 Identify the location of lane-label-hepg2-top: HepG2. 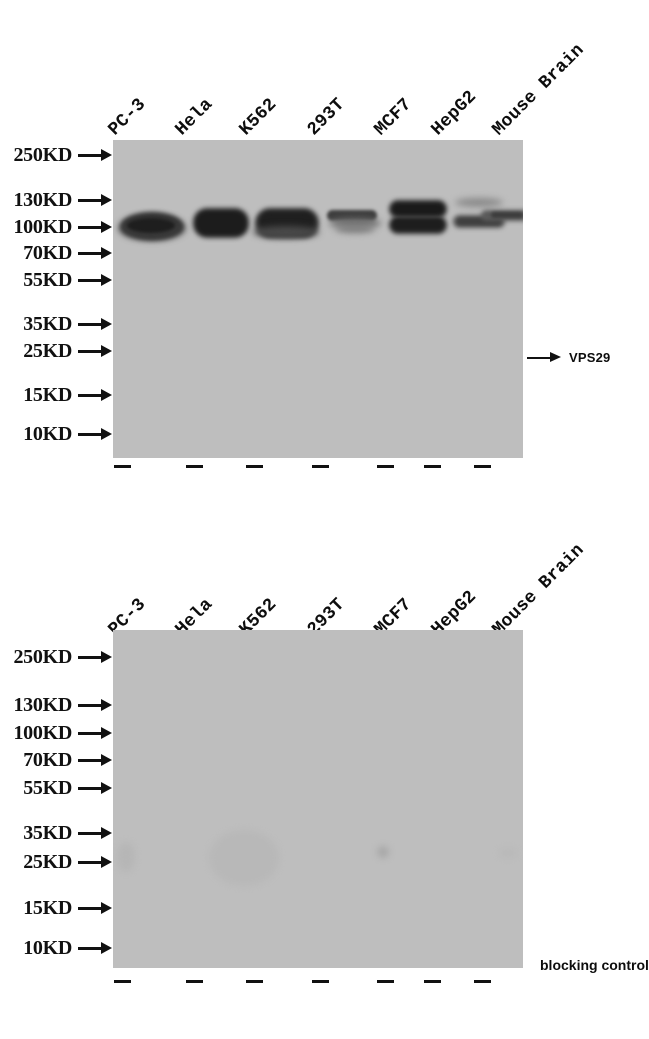
(454, 113).